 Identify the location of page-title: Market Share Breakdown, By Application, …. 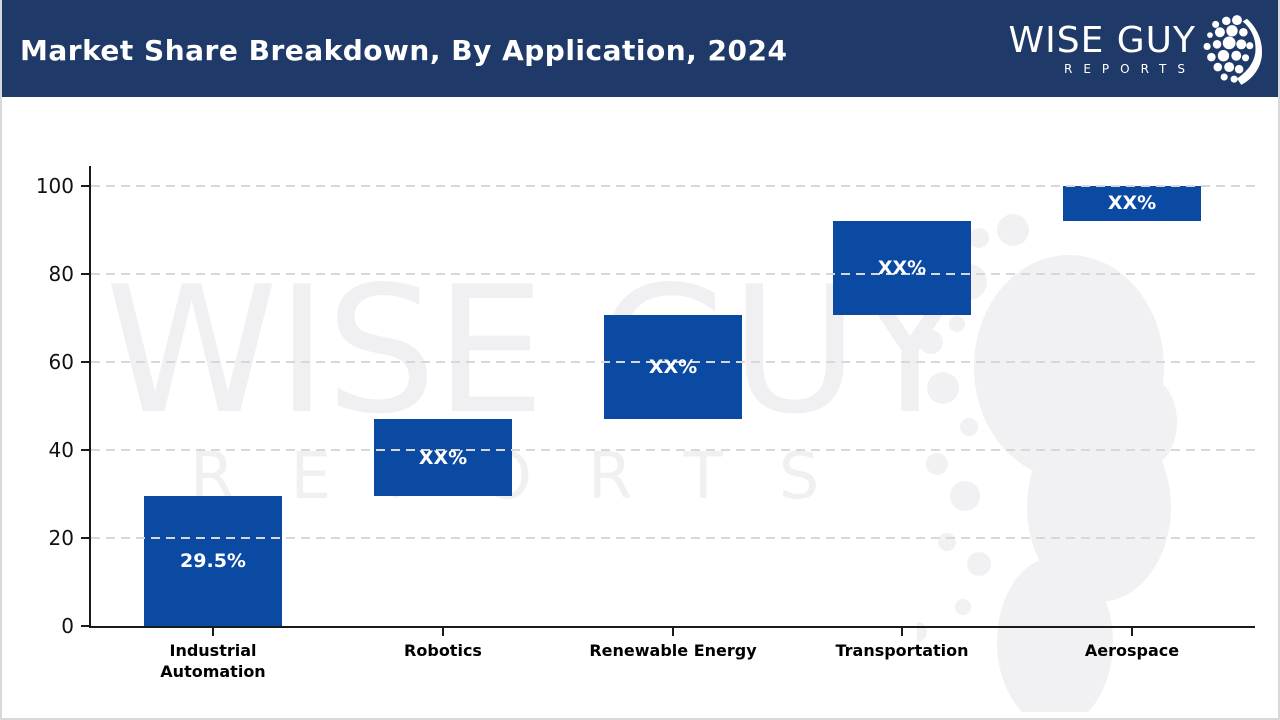
(404, 50).